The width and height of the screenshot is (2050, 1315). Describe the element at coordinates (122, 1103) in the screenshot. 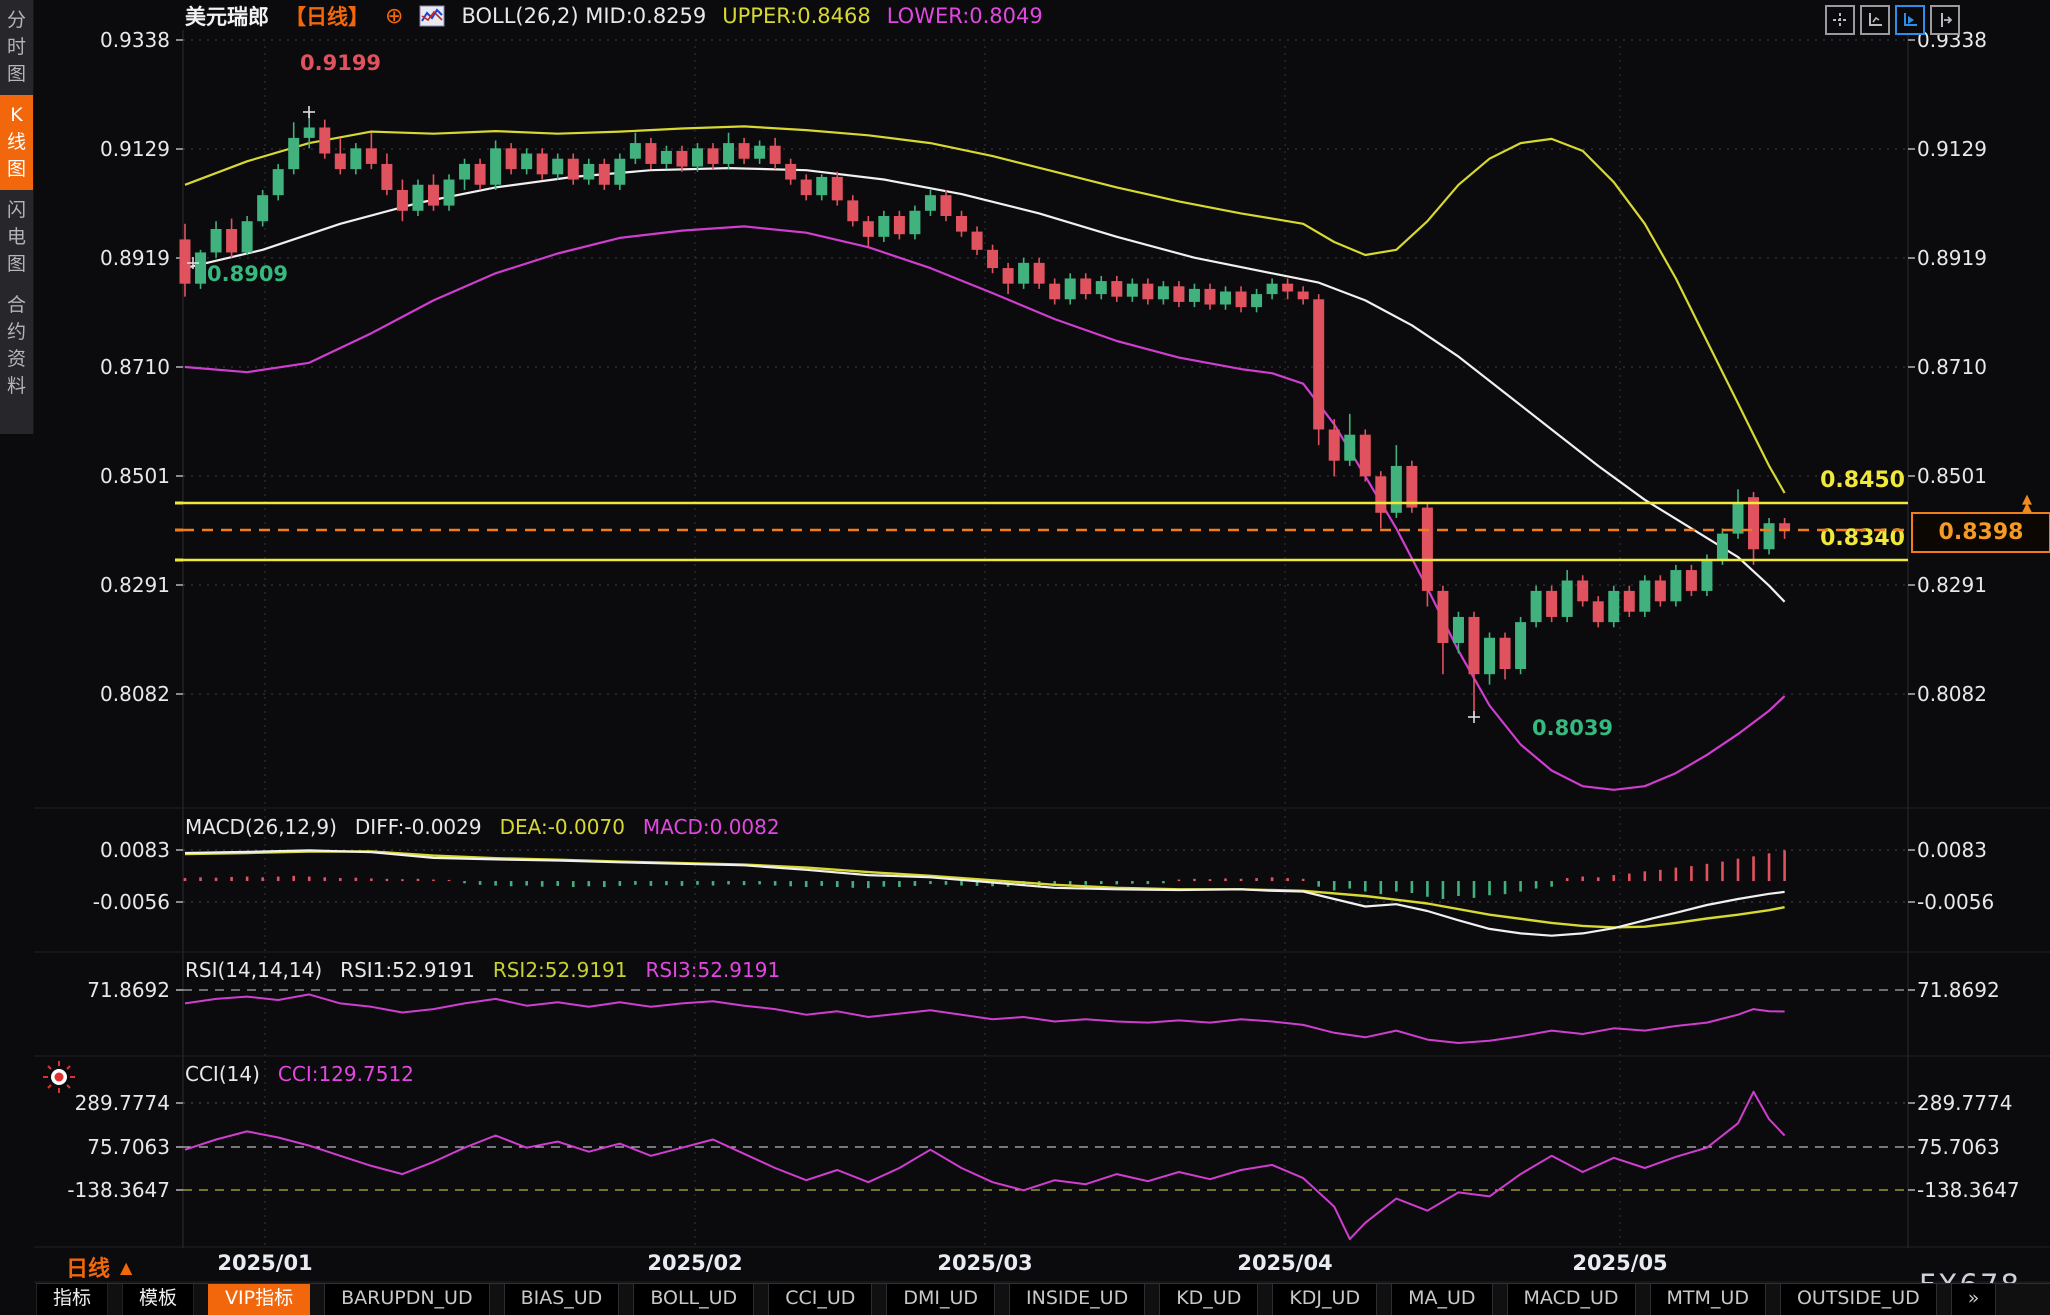

I see `axis-label-left: 289.7774` at that location.